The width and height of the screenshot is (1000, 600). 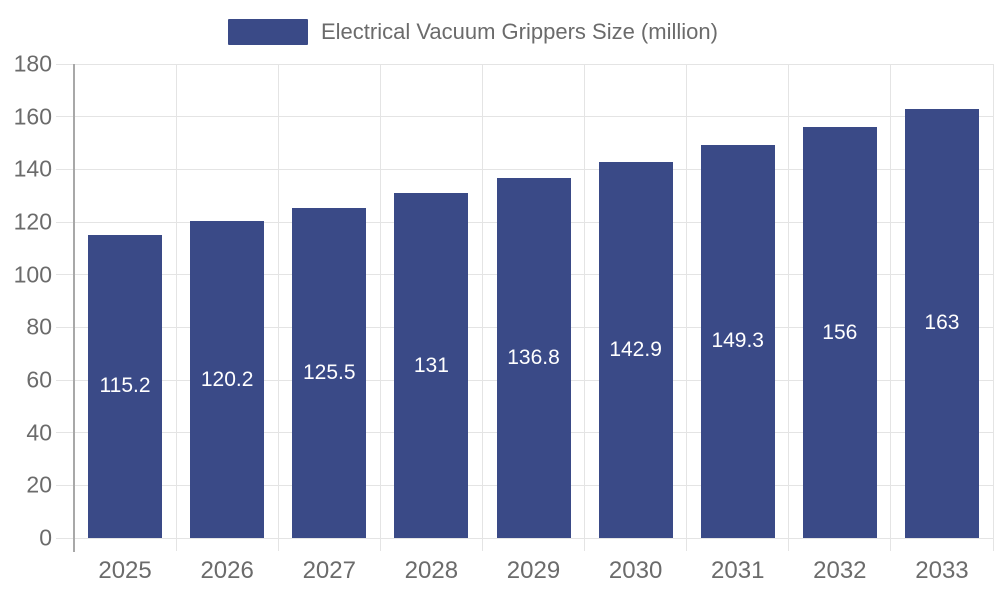 I want to click on bar-value-label: 131, so click(x=431, y=365).